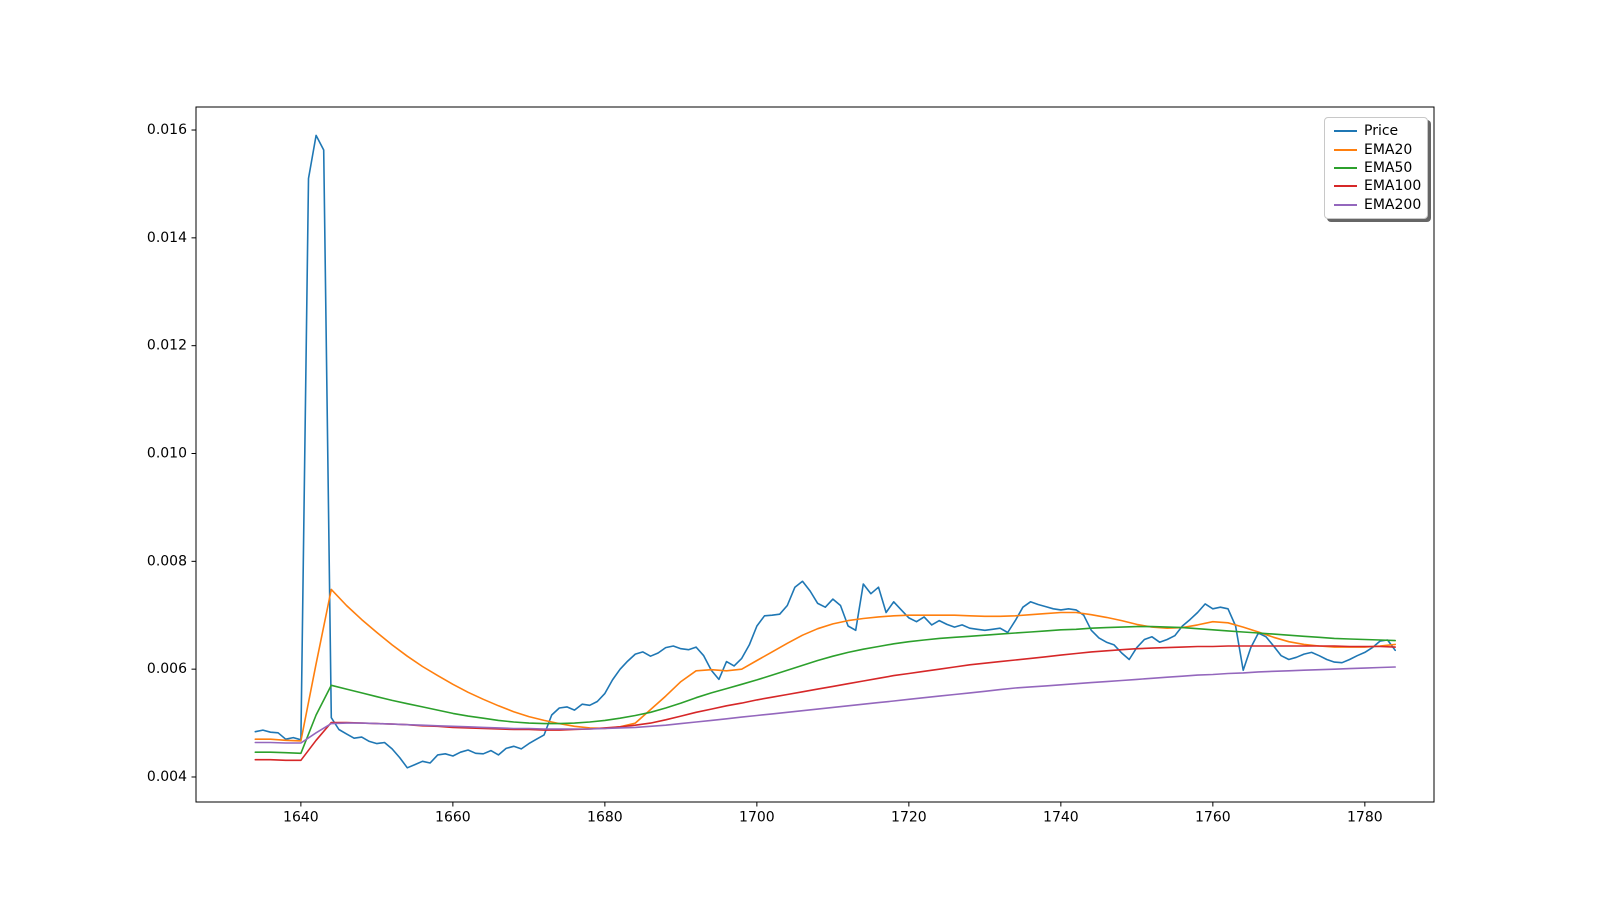  What do you see at coordinates (1345, 204) in the screenshot?
I see `ema200-line-sample-icon` at bounding box center [1345, 204].